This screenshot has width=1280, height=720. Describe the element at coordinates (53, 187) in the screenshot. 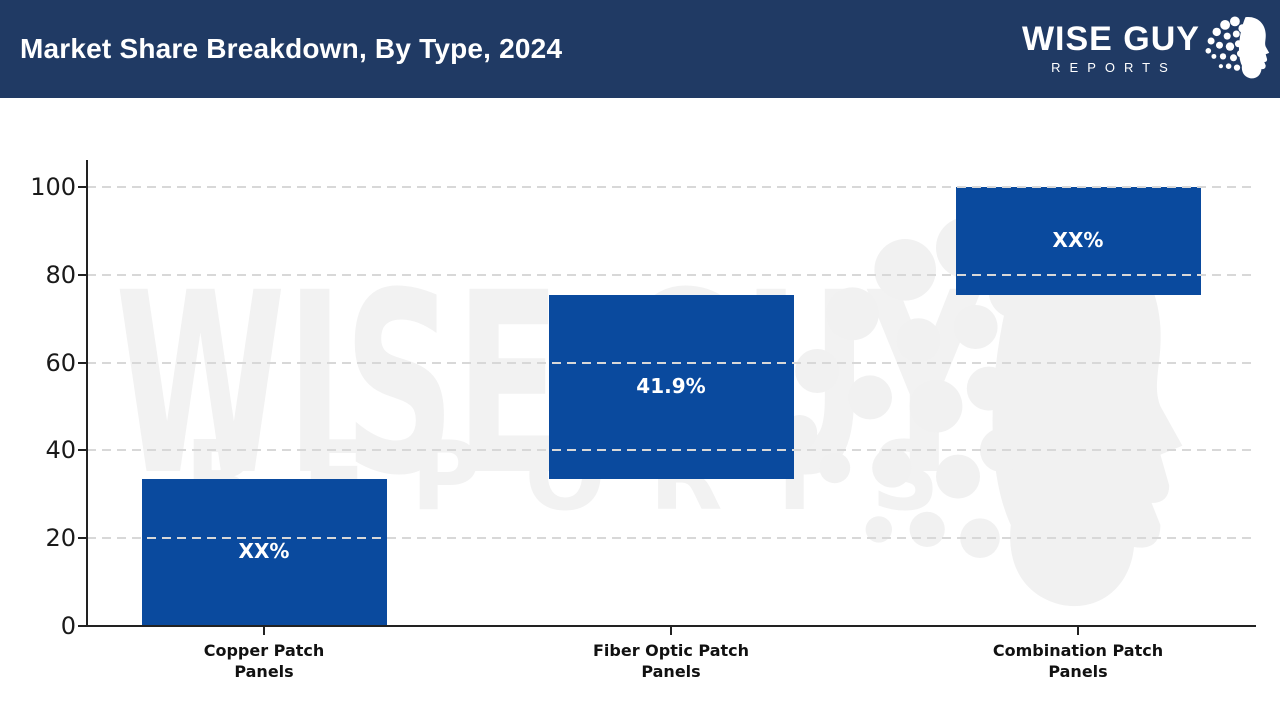

I see `y-tick-label: 100` at that location.